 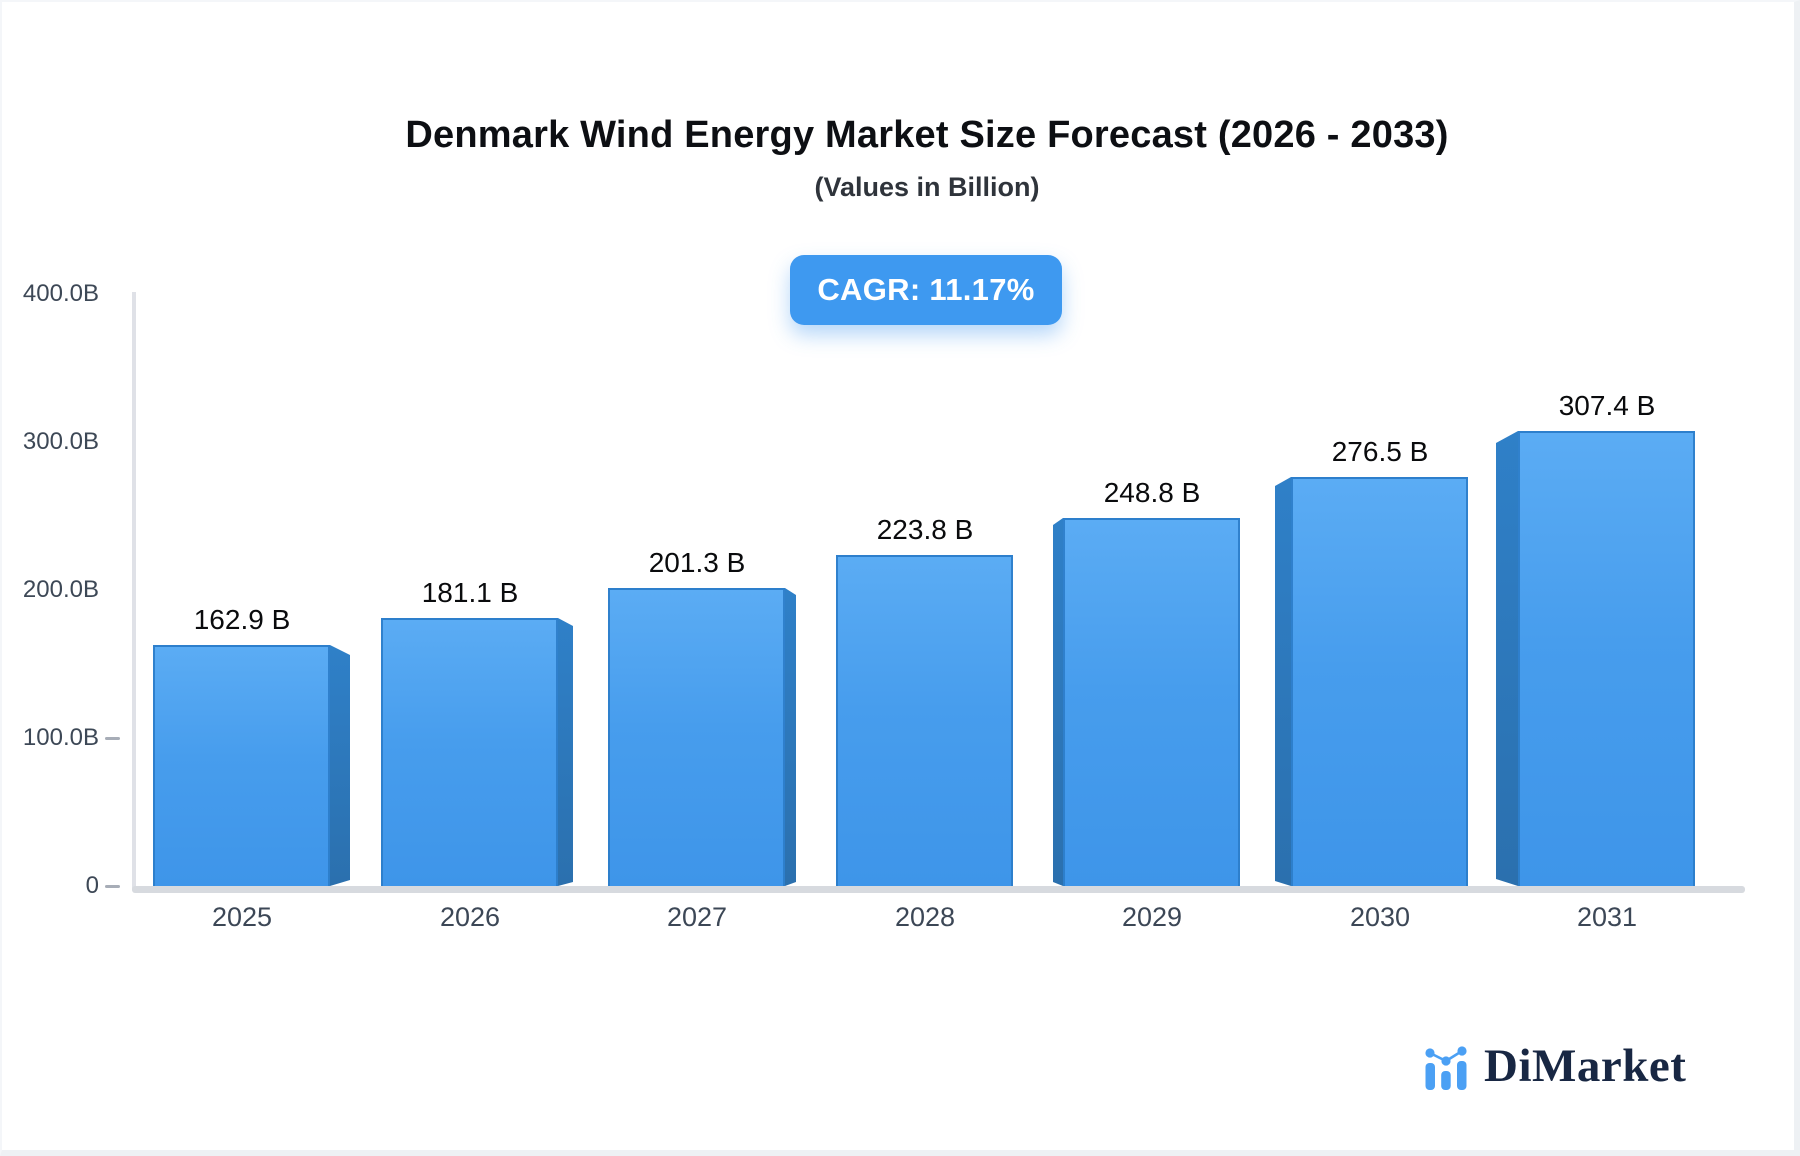 I want to click on bar-value-label: 223.8 B, so click(x=925, y=529).